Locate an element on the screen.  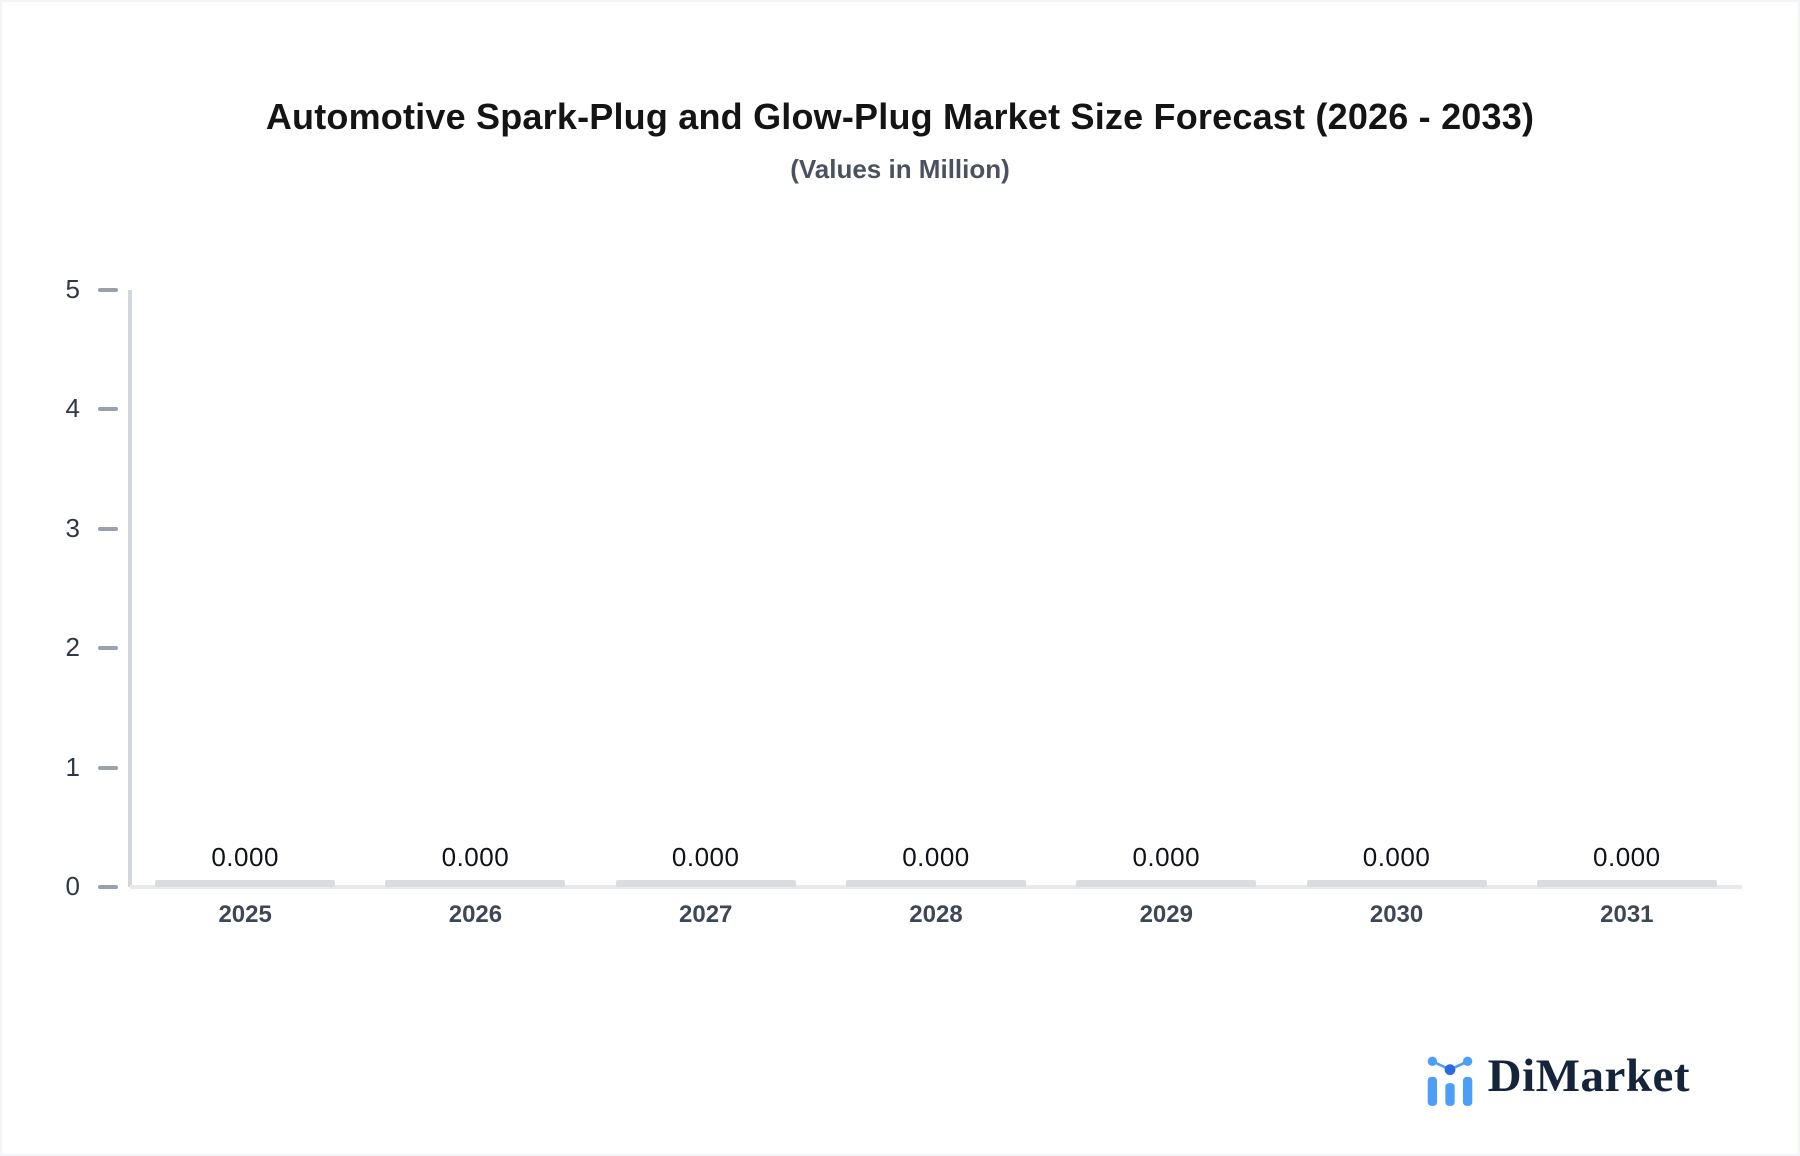
brand-name: DiMarket is located at coordinates (1588, 1076).